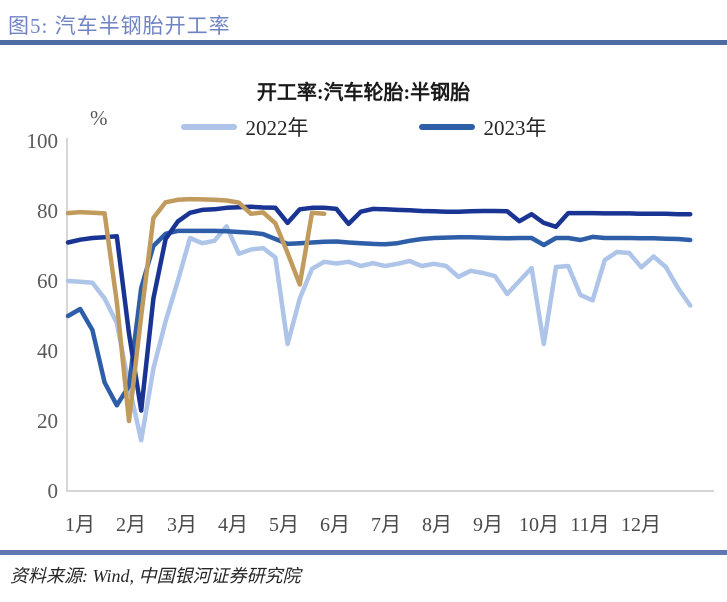 This screenshot has height=602, width=727. I want to click on legend-label-2022: 2022年, so click(277, 128).